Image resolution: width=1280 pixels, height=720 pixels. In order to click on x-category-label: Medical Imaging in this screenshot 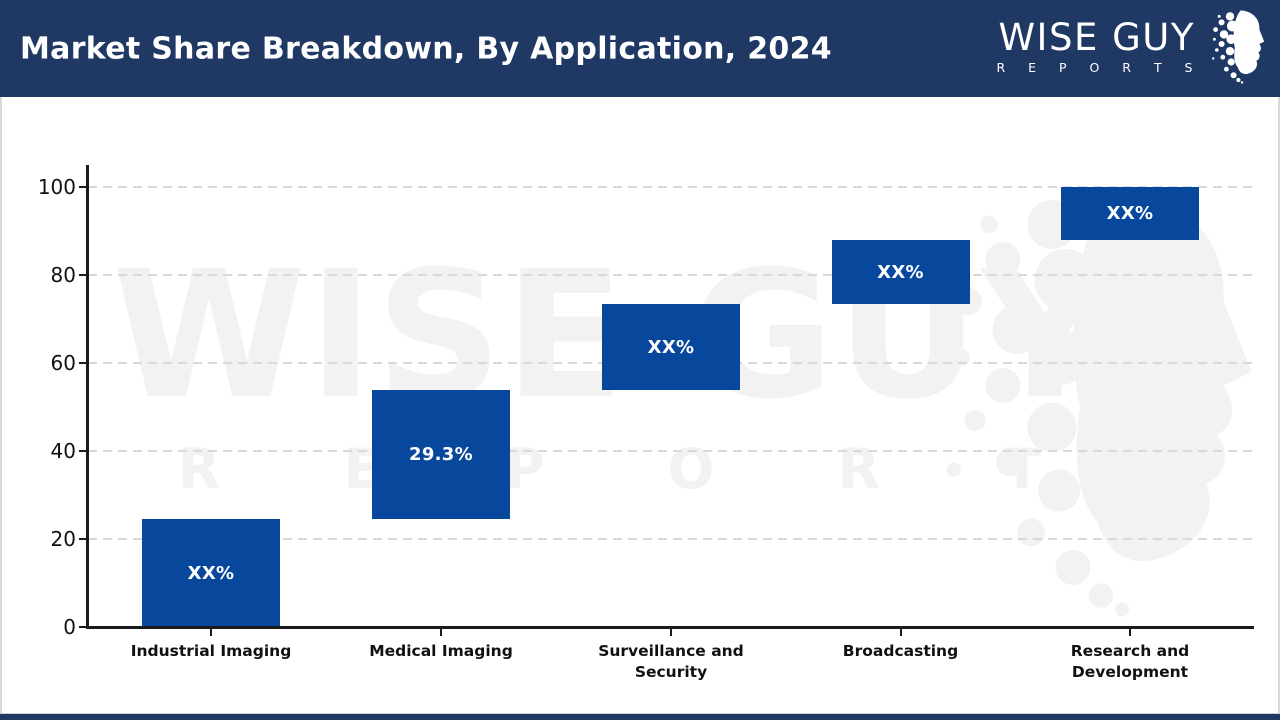, I will do `click(441, 651)`.